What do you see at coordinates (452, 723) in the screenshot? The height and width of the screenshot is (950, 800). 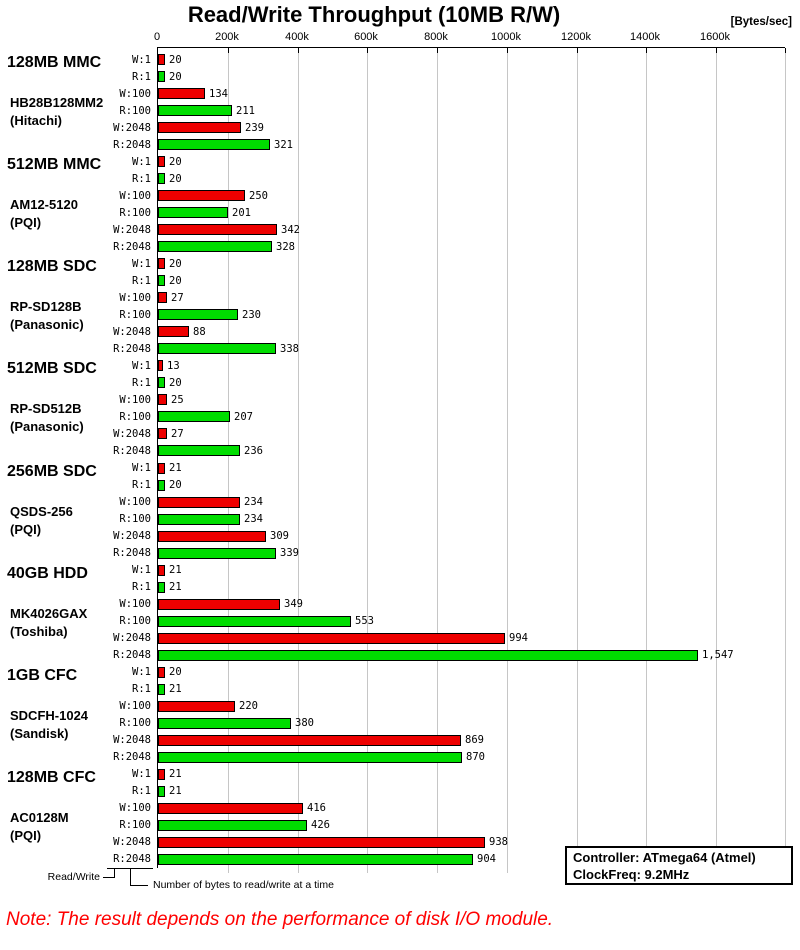 I see `bar-row: R:100 380` at bounding box center [452, 723].